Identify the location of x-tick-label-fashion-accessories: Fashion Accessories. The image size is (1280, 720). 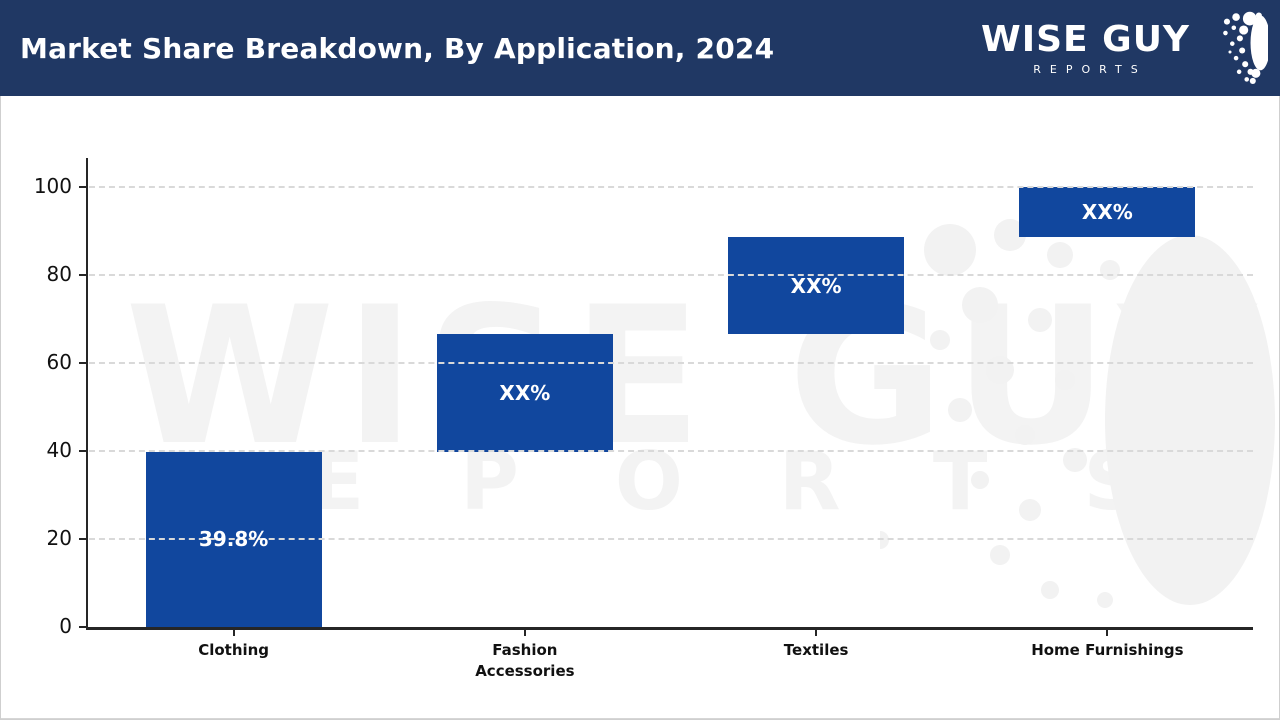
(525, 660).